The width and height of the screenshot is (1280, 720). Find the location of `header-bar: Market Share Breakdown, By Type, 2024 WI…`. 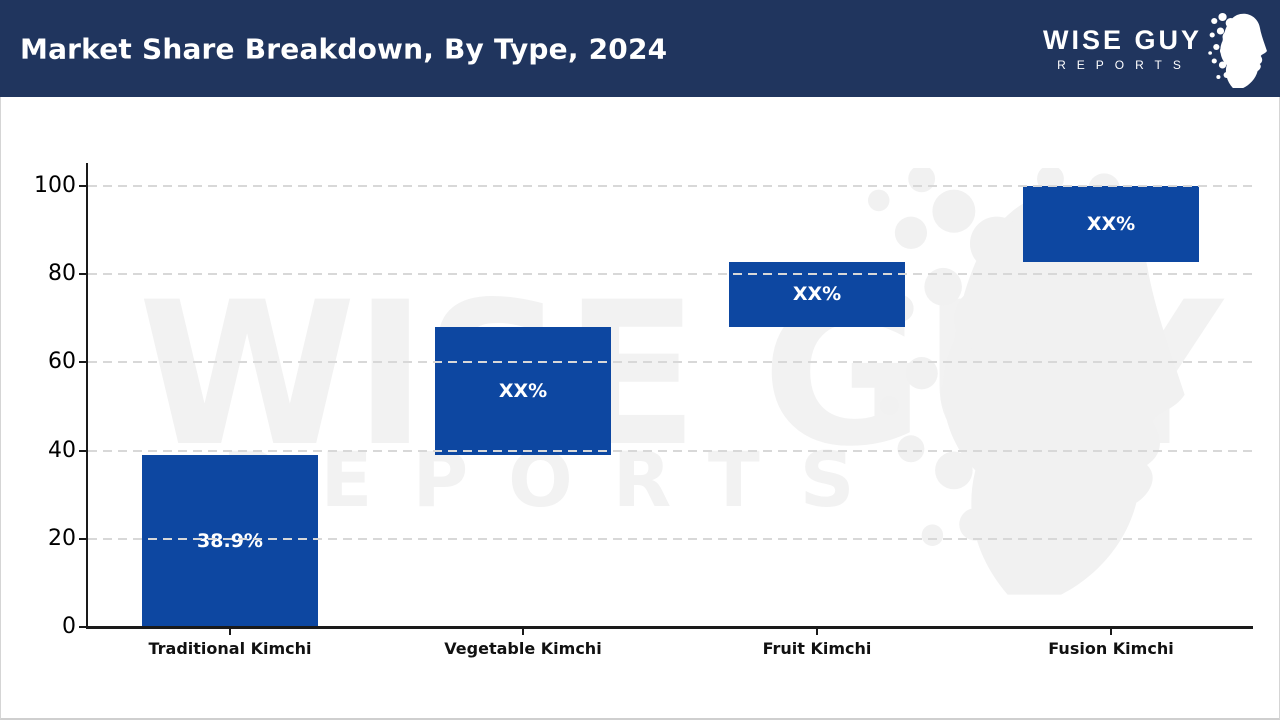

header-bar: Market Share Breakdown, By Type, 2024 WI… is located at coordinates (640, 48).